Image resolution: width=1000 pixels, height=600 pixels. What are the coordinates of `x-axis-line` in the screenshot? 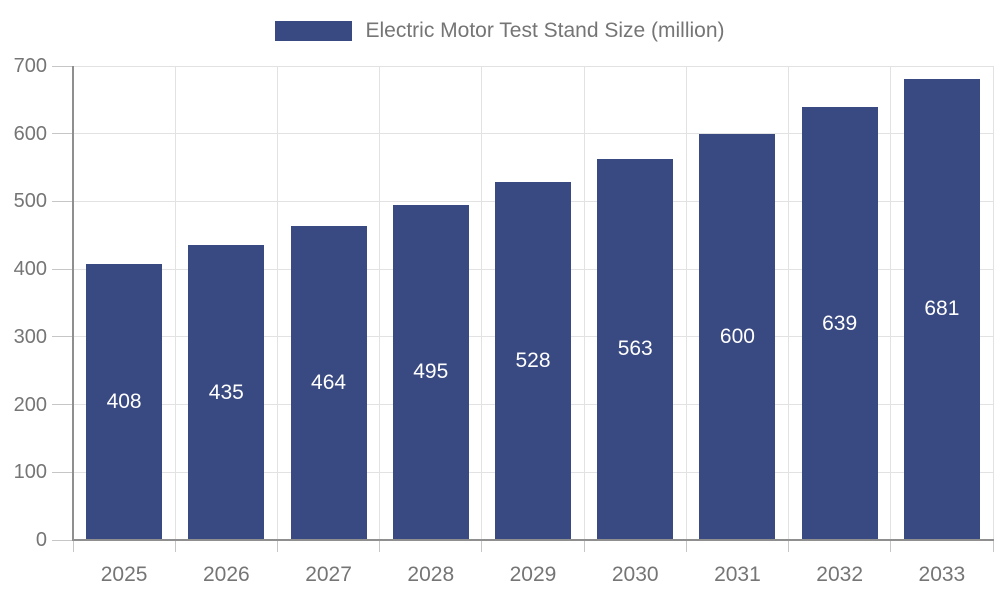 It's located at (533, 540).